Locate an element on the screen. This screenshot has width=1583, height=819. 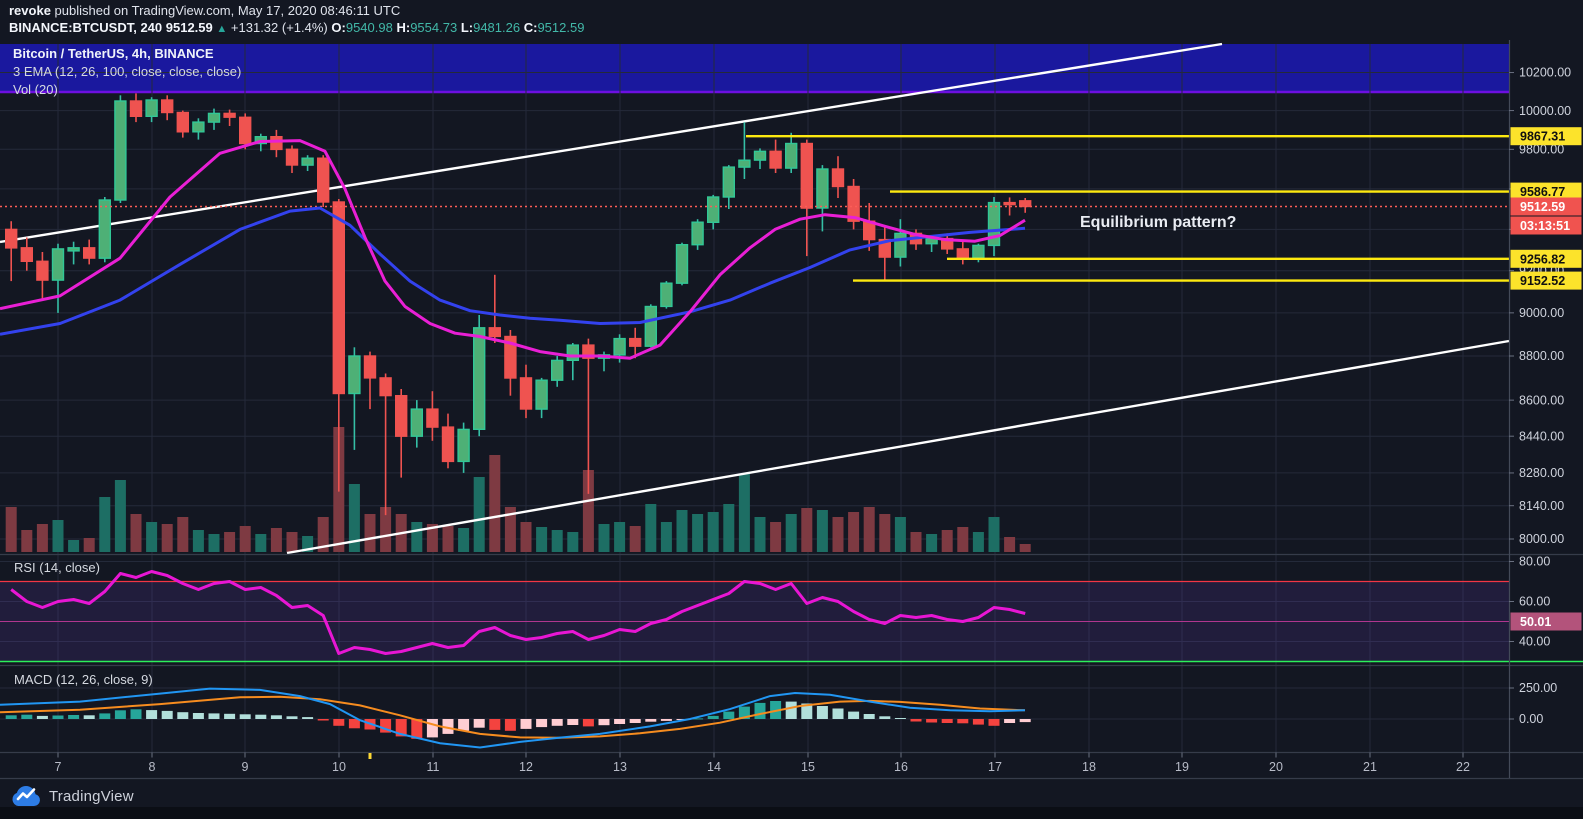
author-name: revoke is located at coordinates (30, 10).